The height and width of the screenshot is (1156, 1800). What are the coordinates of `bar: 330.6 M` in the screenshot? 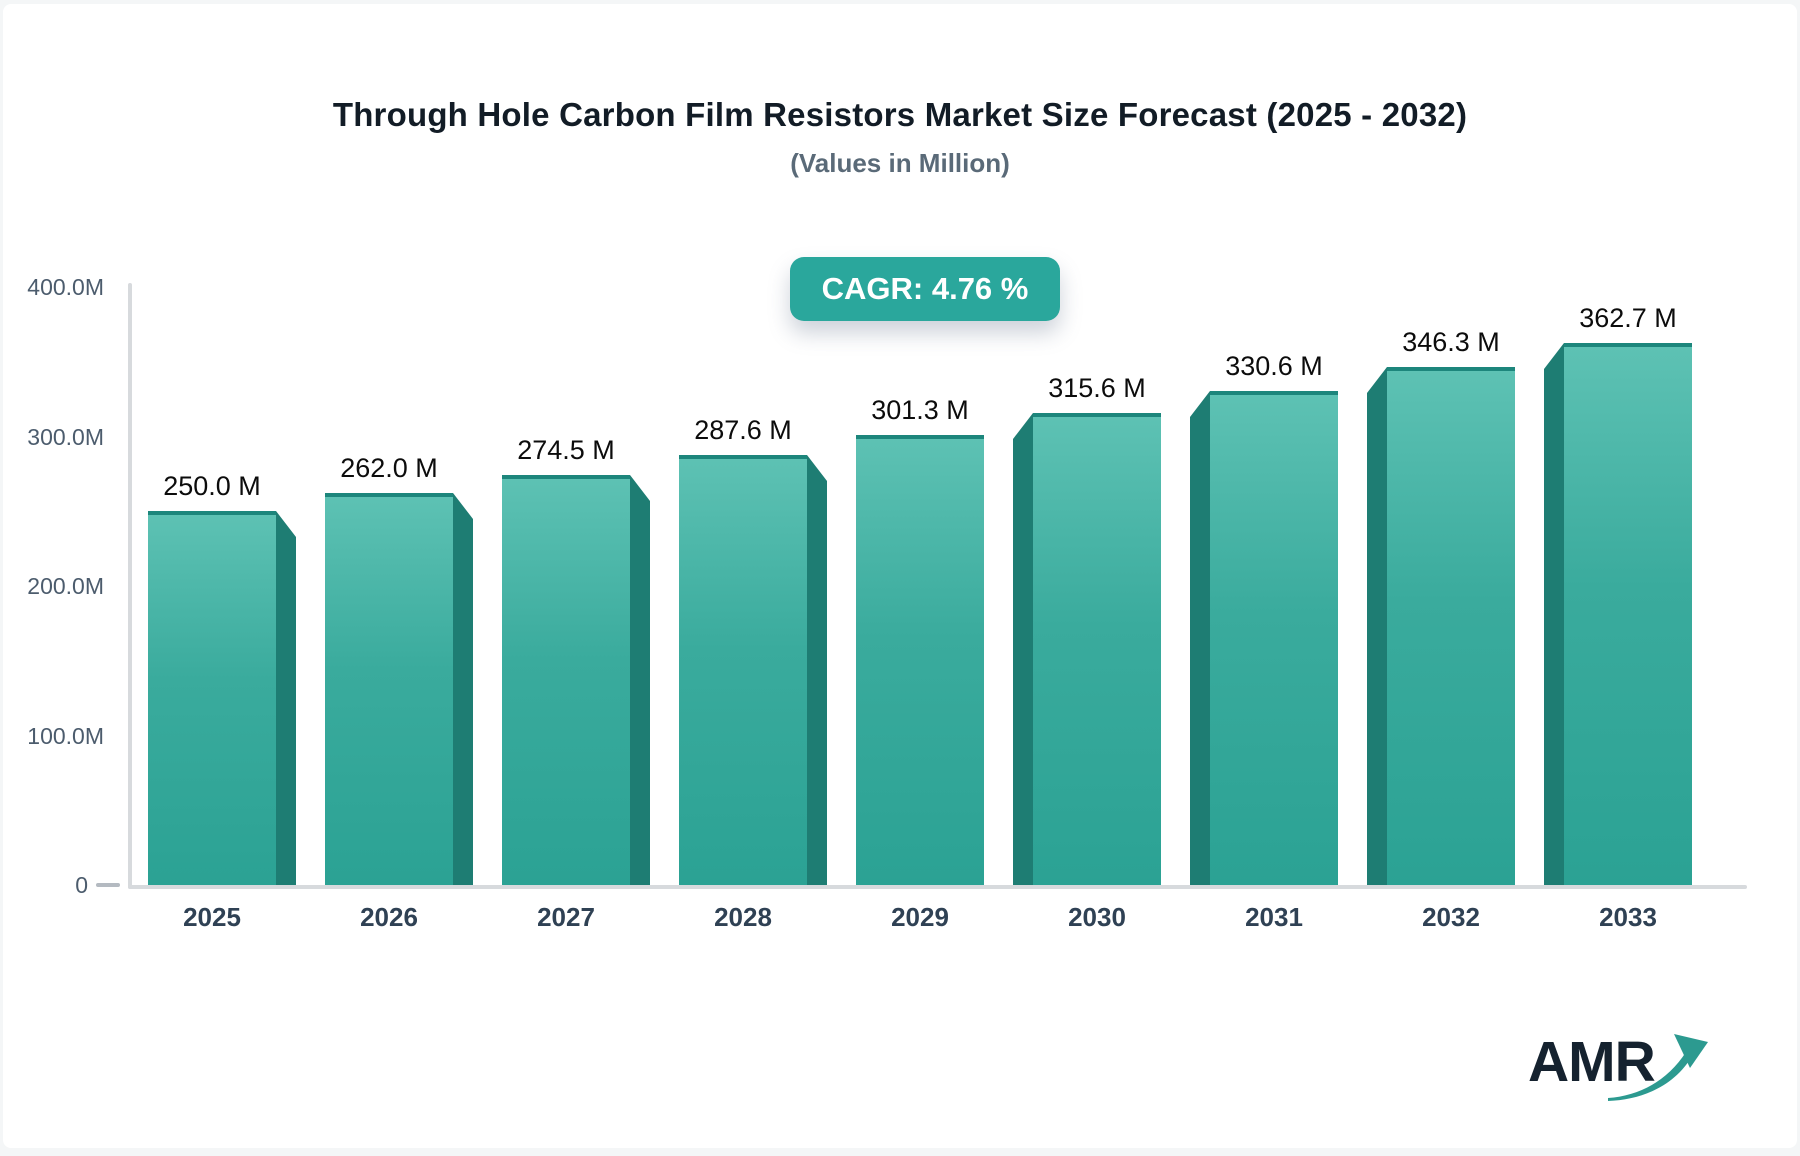 It's located at (1264, 618).